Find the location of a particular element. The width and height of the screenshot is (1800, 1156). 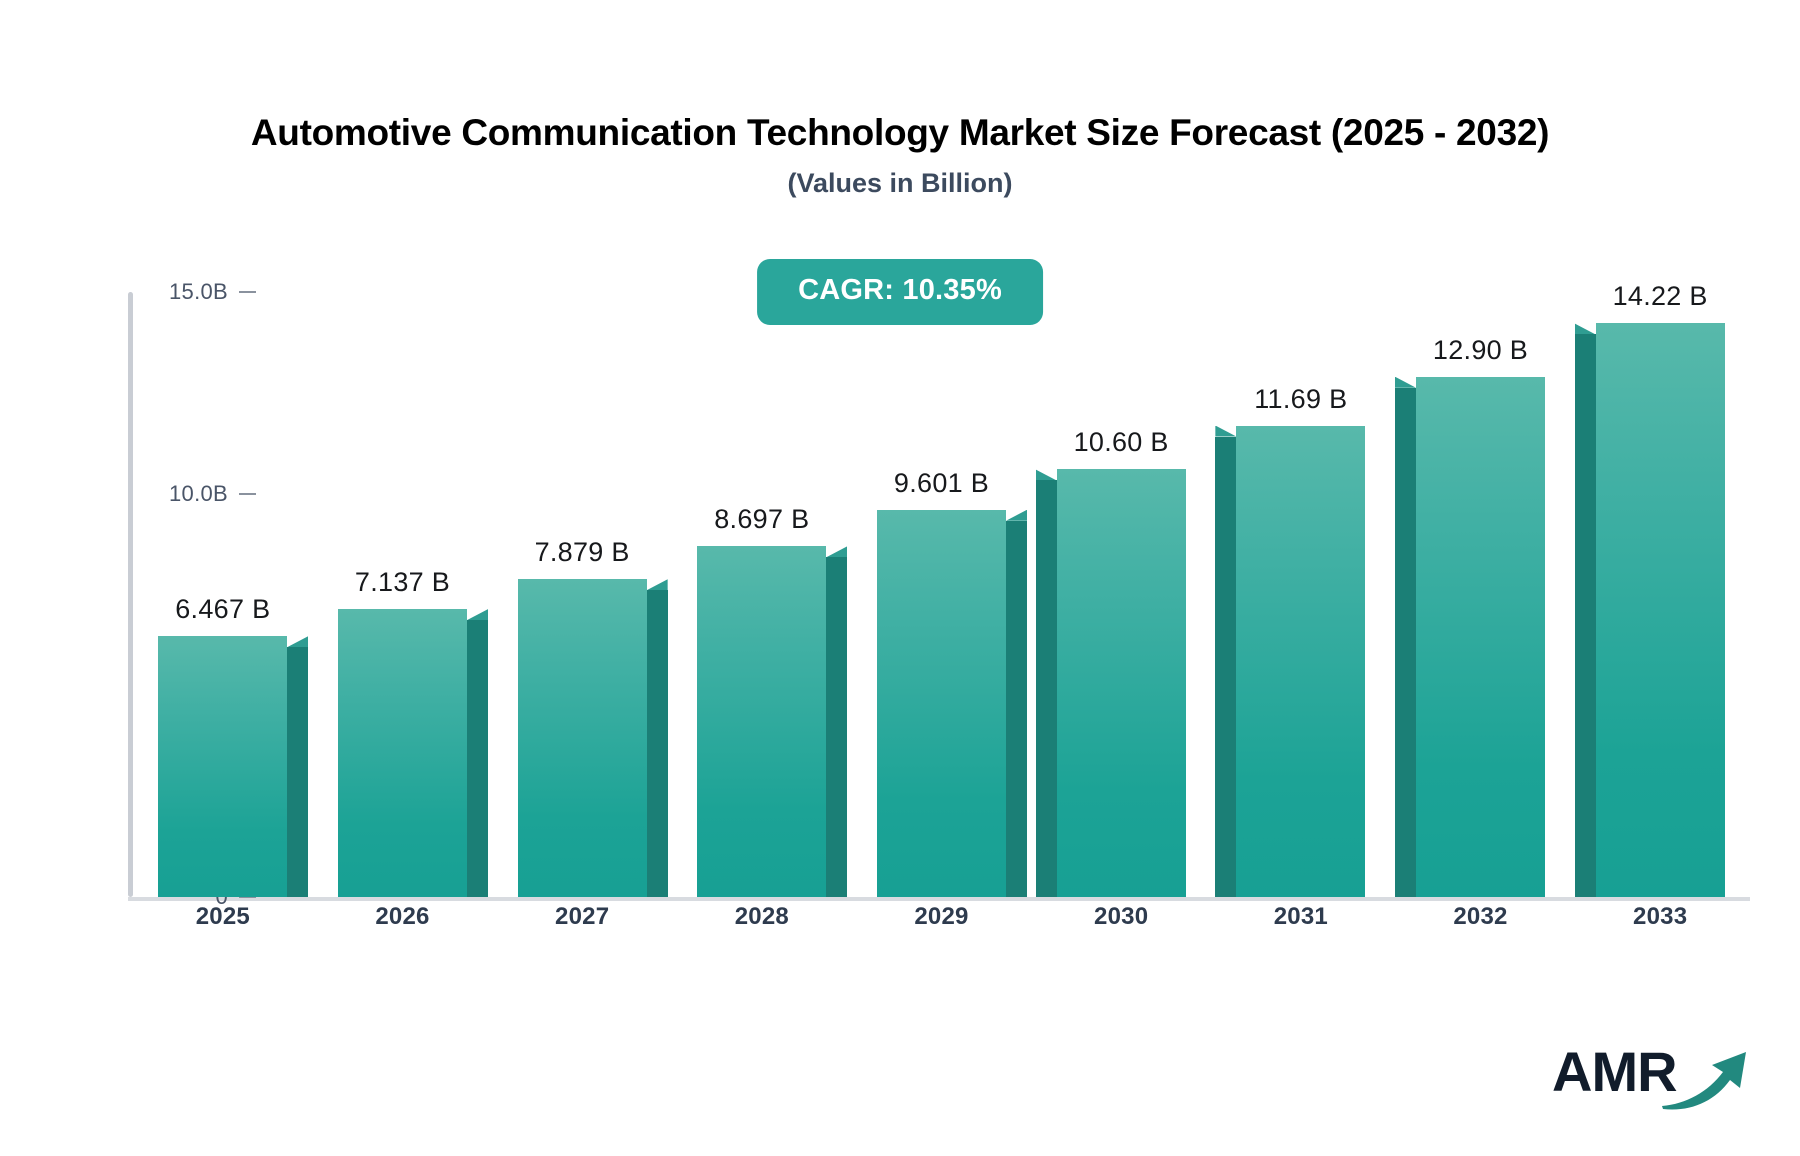

bar-column: 10.60 B is located at coordinates (1110, 594).